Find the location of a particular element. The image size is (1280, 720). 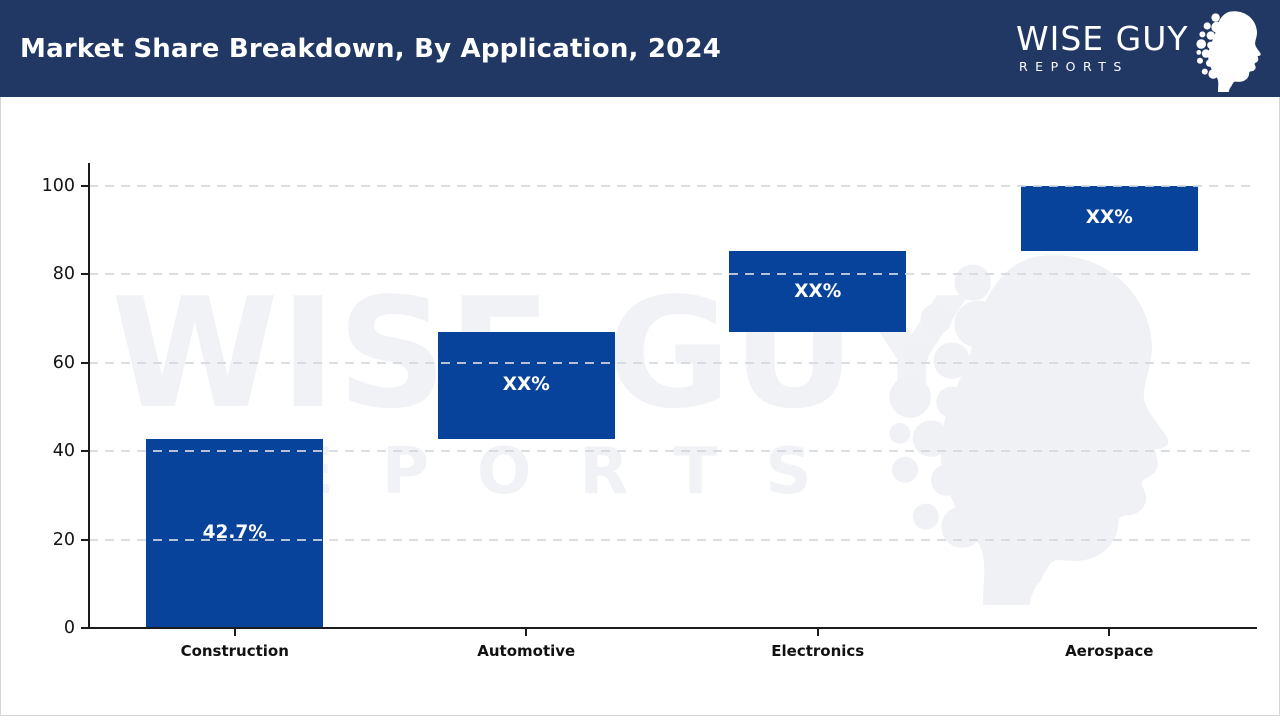

y-axis-line is located at coordinates (89, 396).